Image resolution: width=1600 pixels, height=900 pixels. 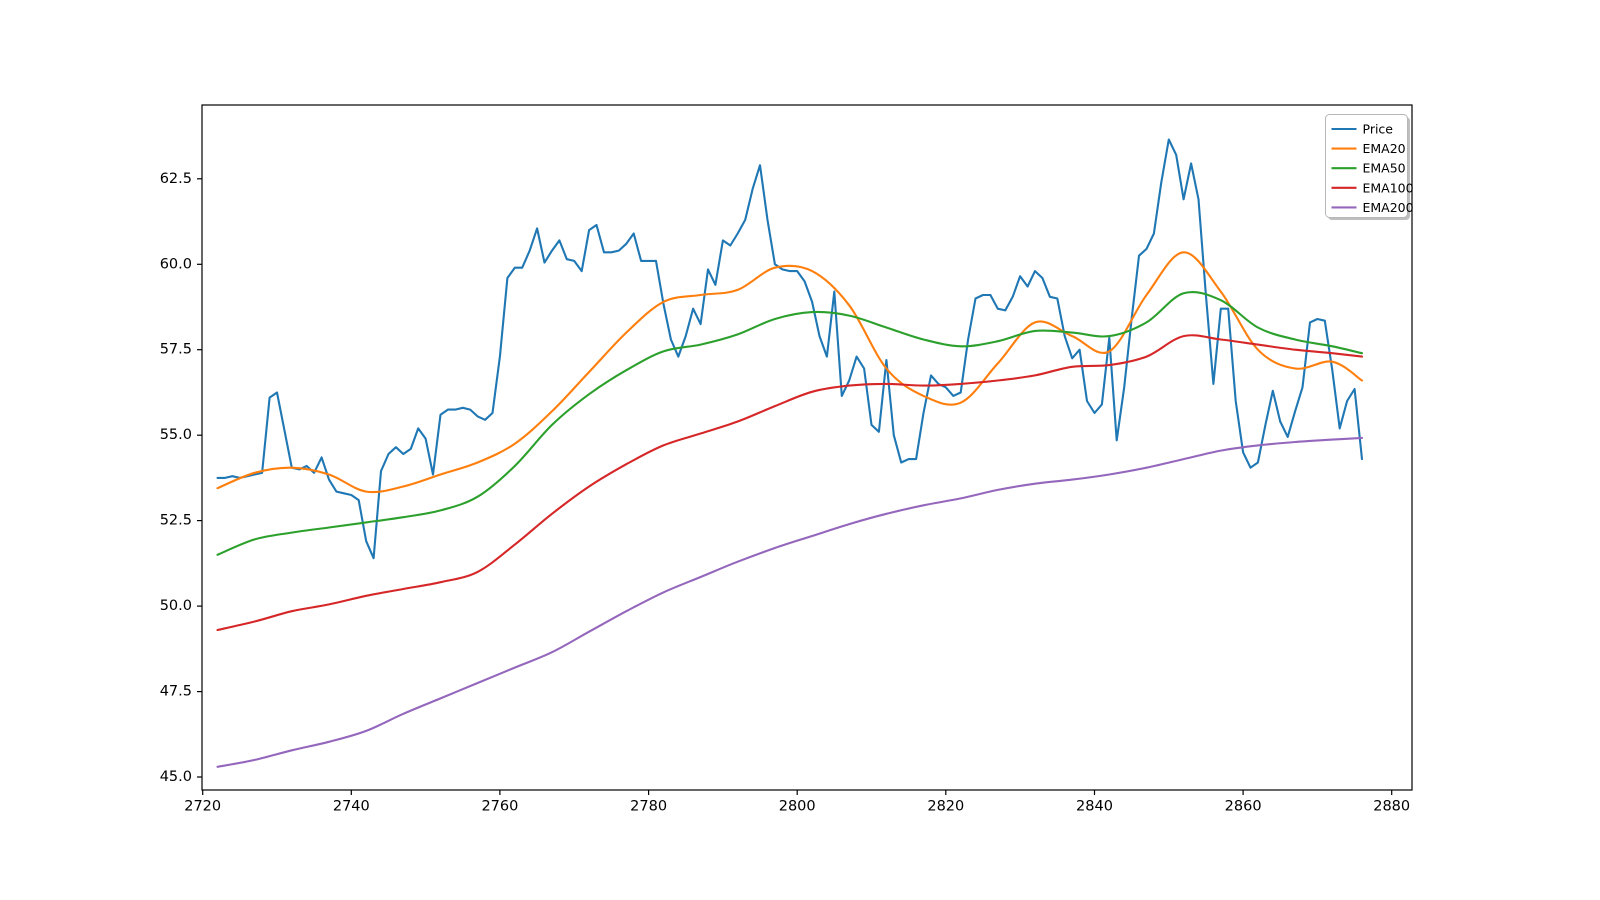 What do you see at coordinates (1384, 168) in the screenshot?
I see `legend-label-ema50: EMA50` at bounding box center [1384, 168].